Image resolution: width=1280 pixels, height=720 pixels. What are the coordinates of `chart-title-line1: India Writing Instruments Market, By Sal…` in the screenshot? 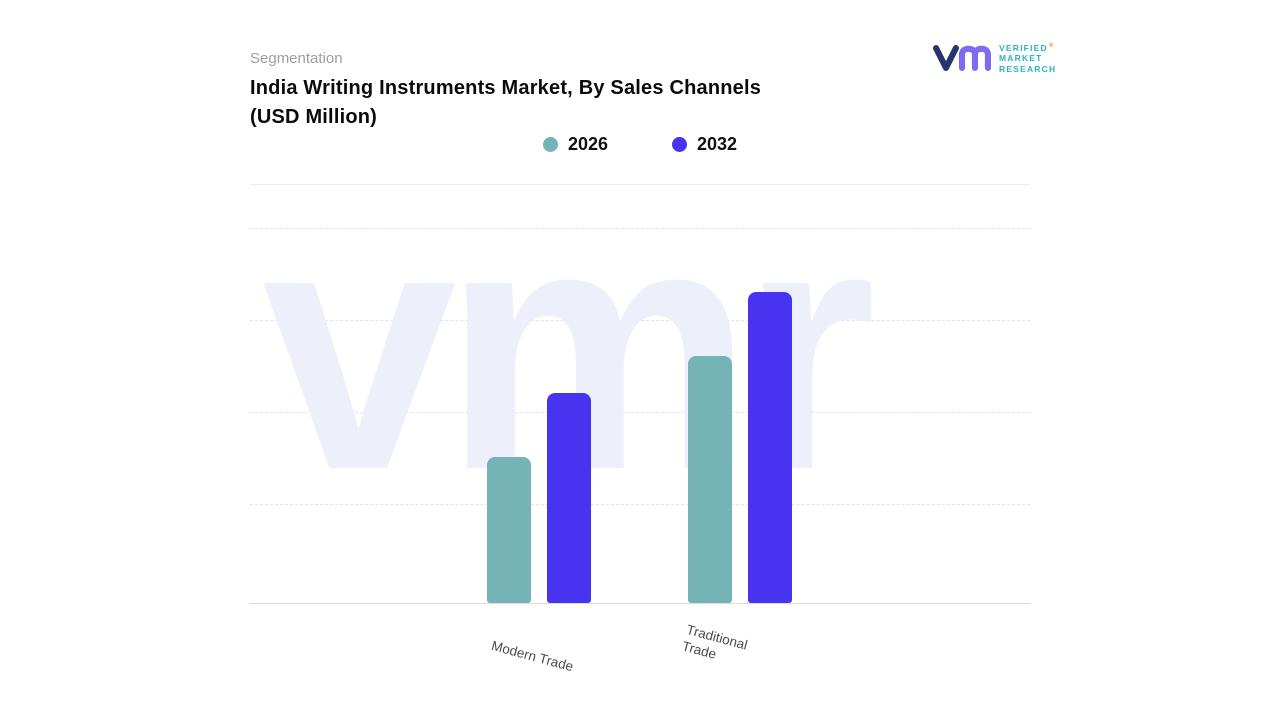 It's located at (506, 88).